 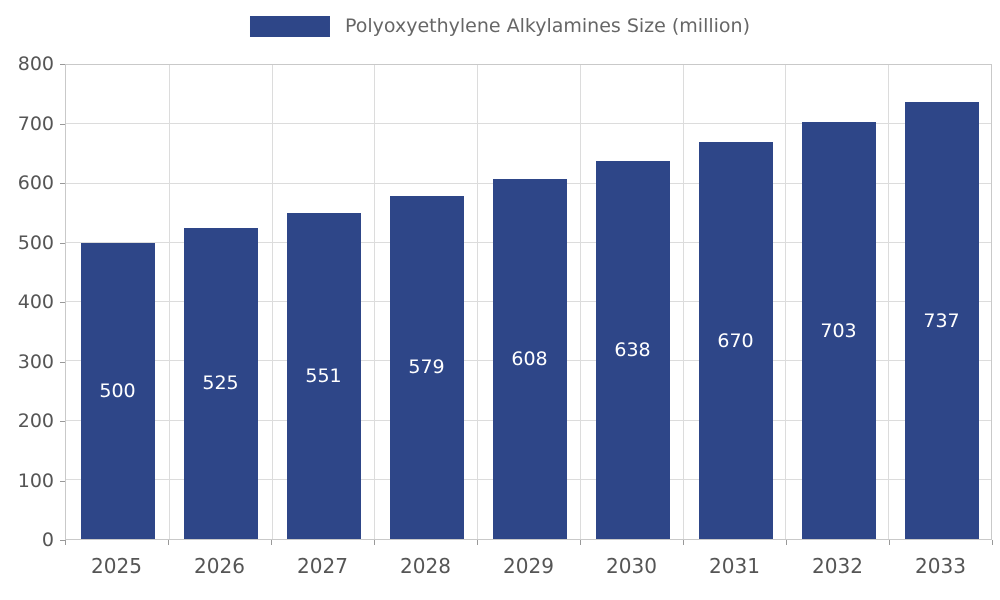 What do you see at coordinates (35, 183) in the screenshot?
I see `y-axis-tick-label: 600` at bounding box center [35, 183].